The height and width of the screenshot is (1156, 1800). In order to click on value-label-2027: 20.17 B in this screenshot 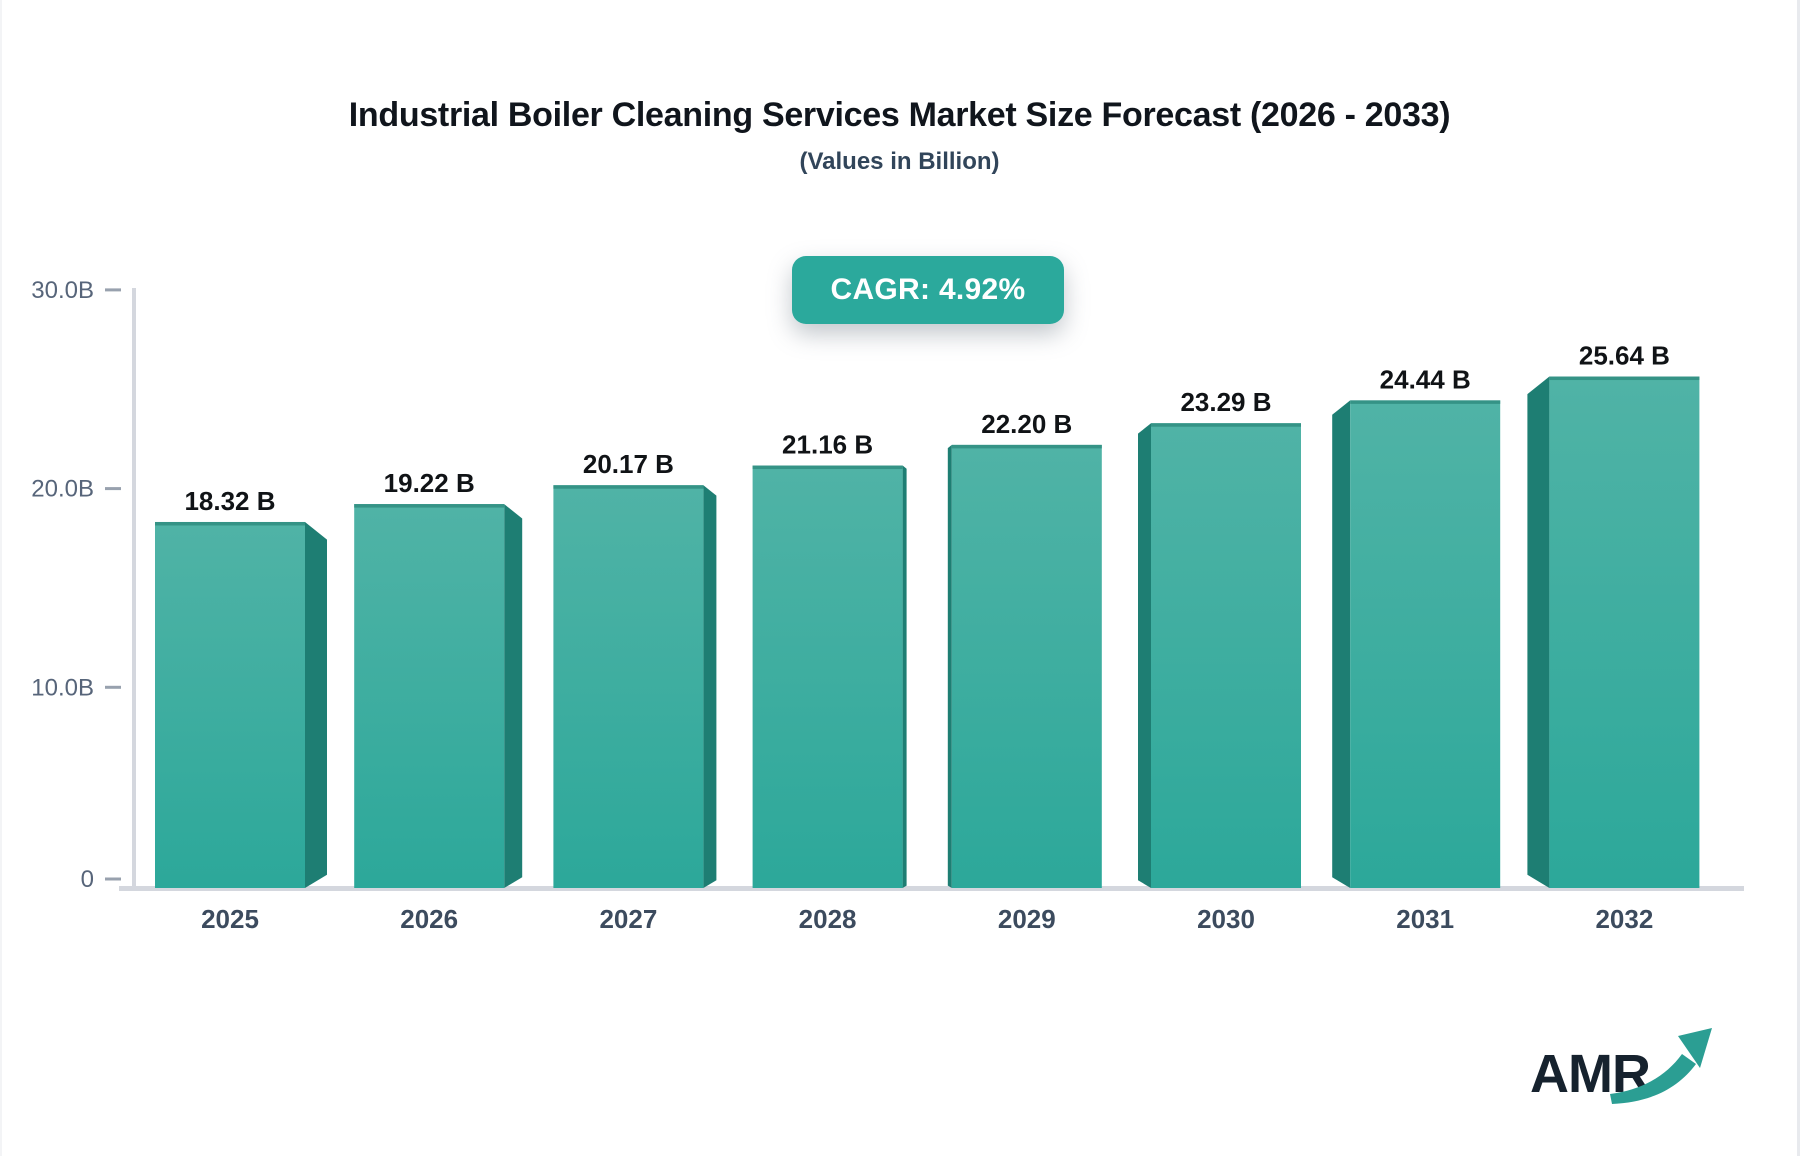, I will do `click(628, 464)`.